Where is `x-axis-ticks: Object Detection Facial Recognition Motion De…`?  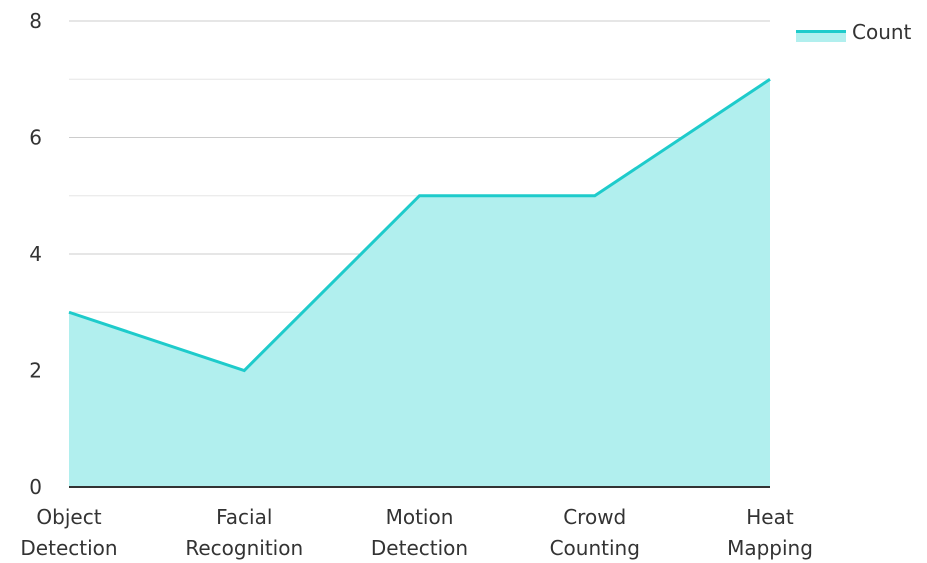
x-axis-ticks: Object Detection Facial Recognition Motion De… is located at coordinates (416, 532).